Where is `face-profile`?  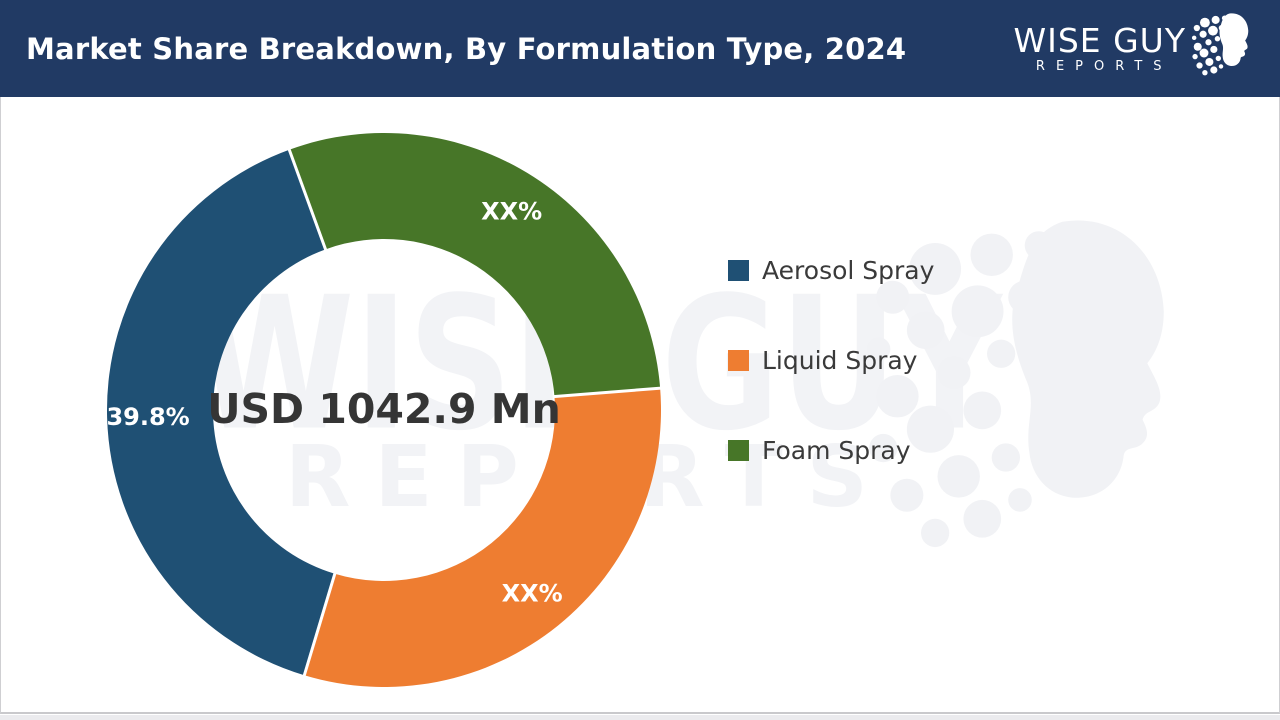 face-profile is located at coordinates (1234, 39).